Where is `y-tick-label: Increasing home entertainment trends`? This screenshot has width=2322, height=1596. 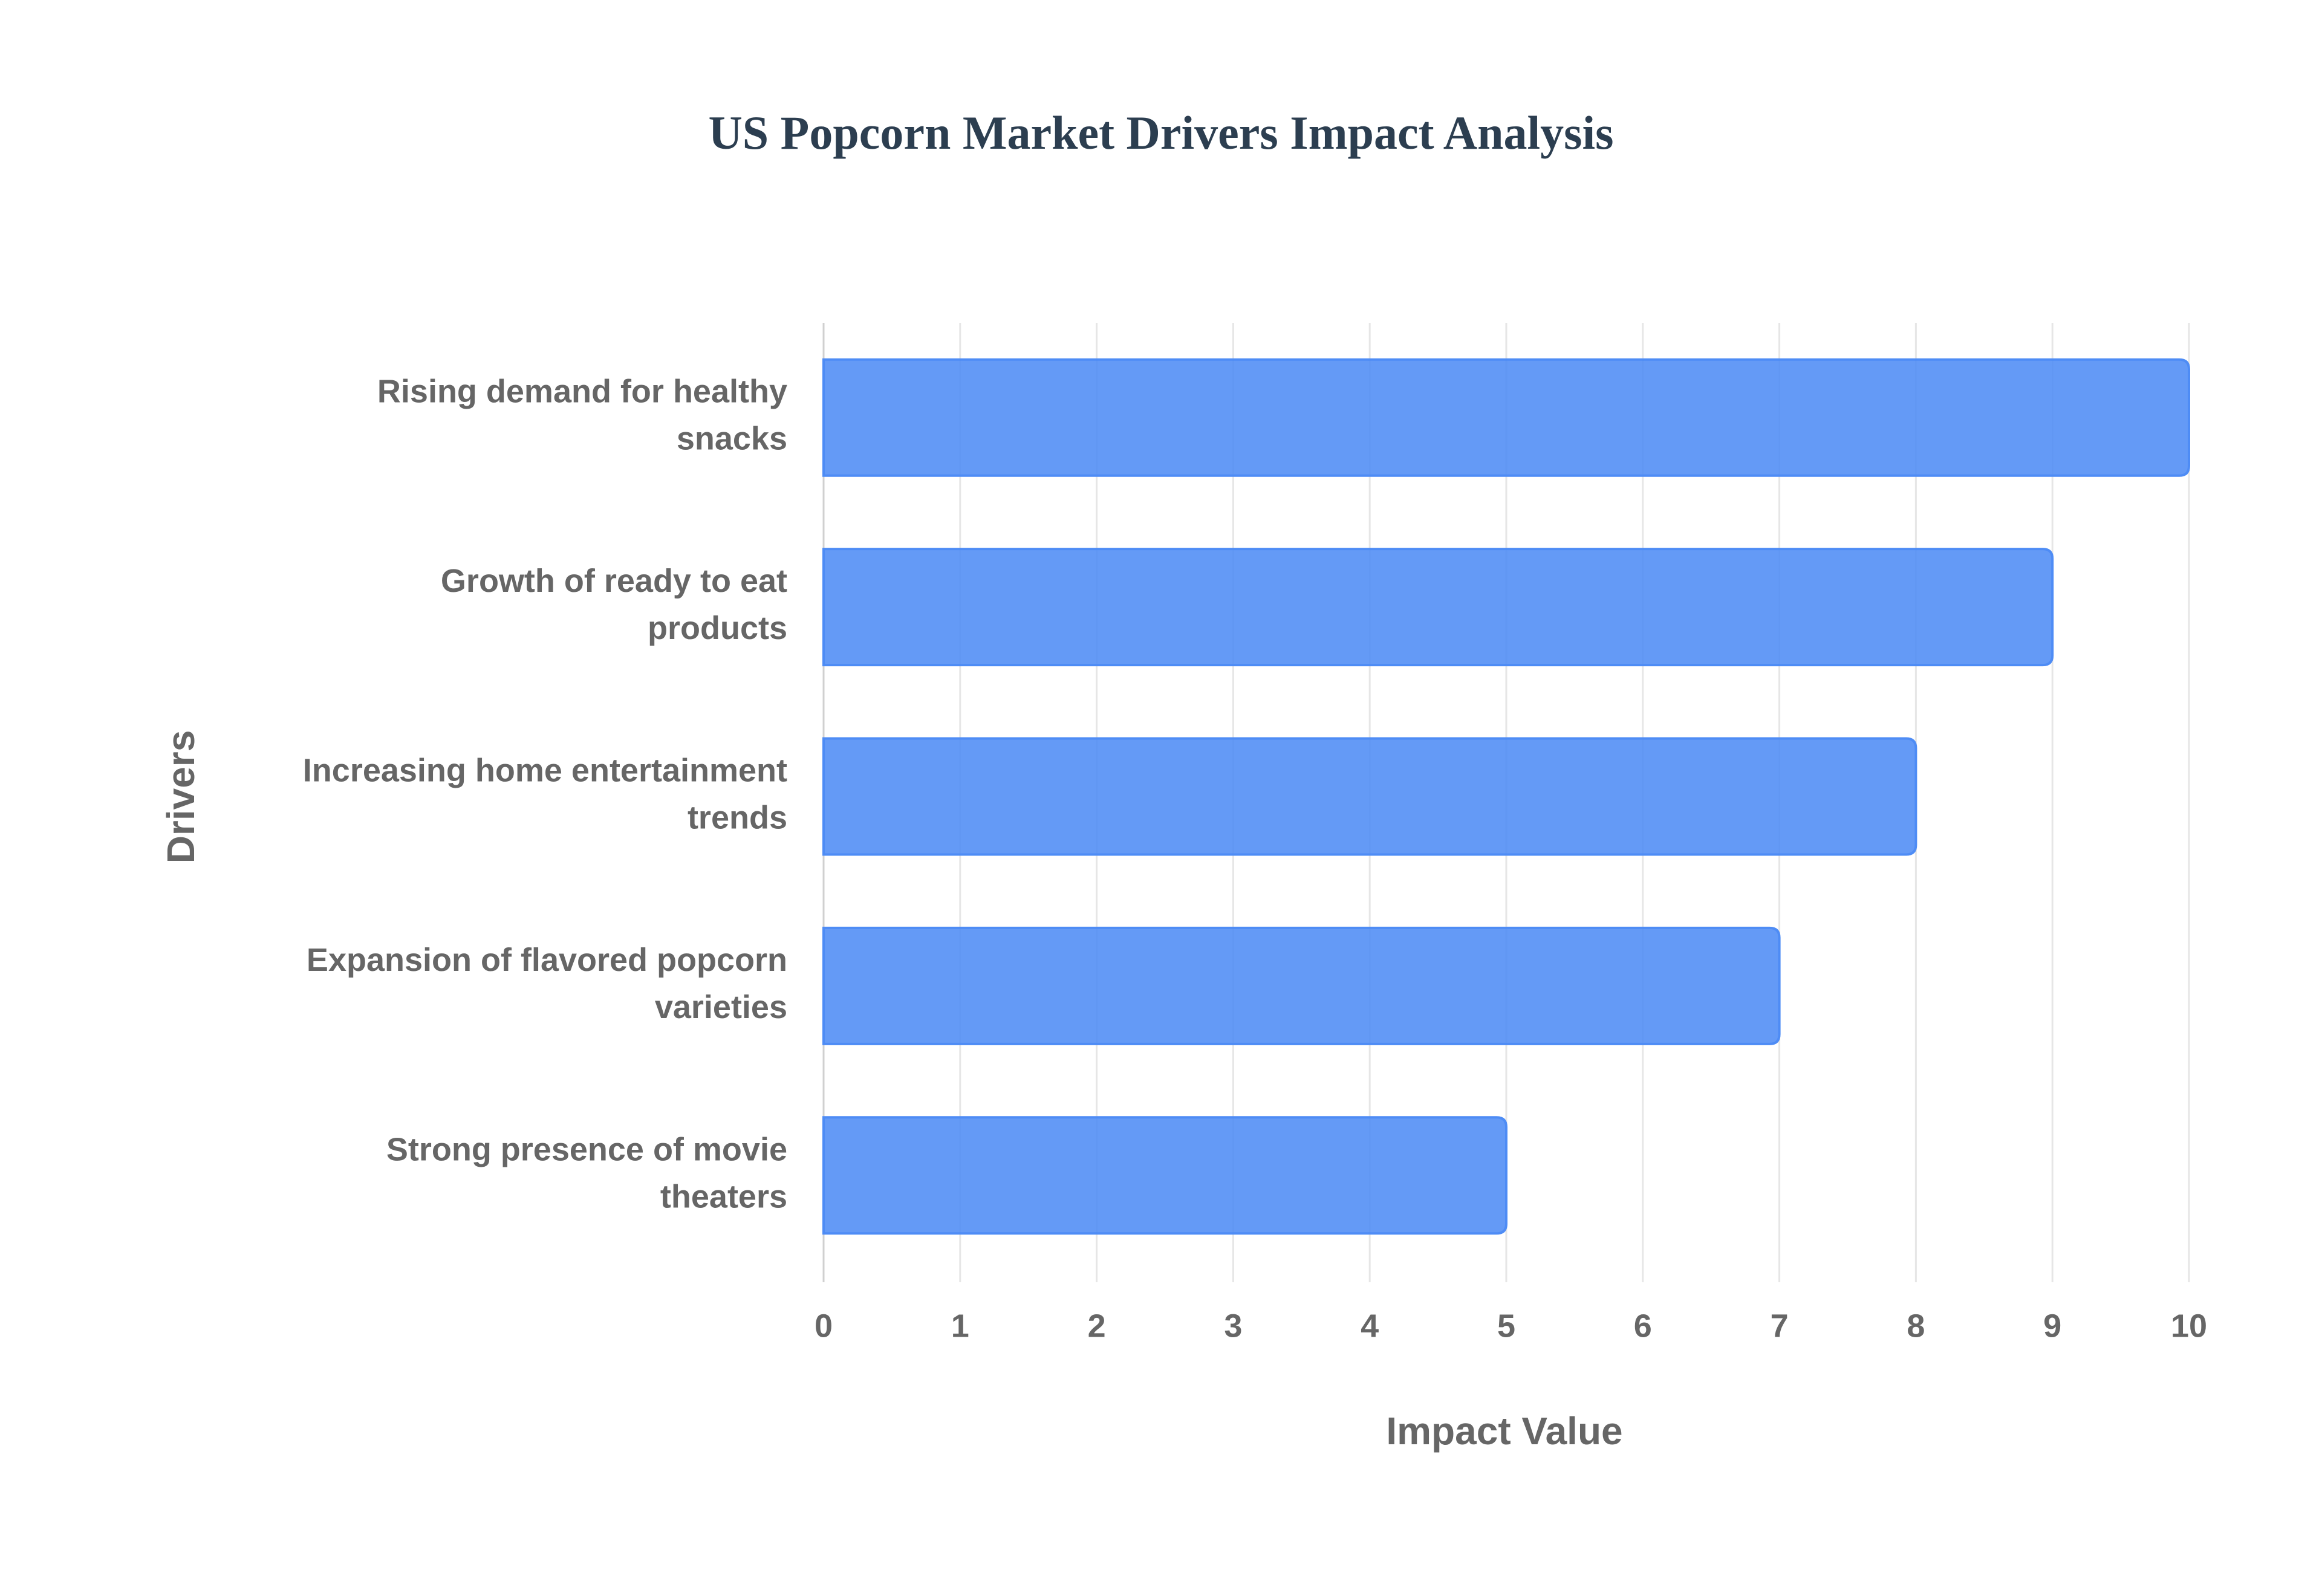
y-tick-label: Increasing home entertainment trends is located at coordinates (545, 794).